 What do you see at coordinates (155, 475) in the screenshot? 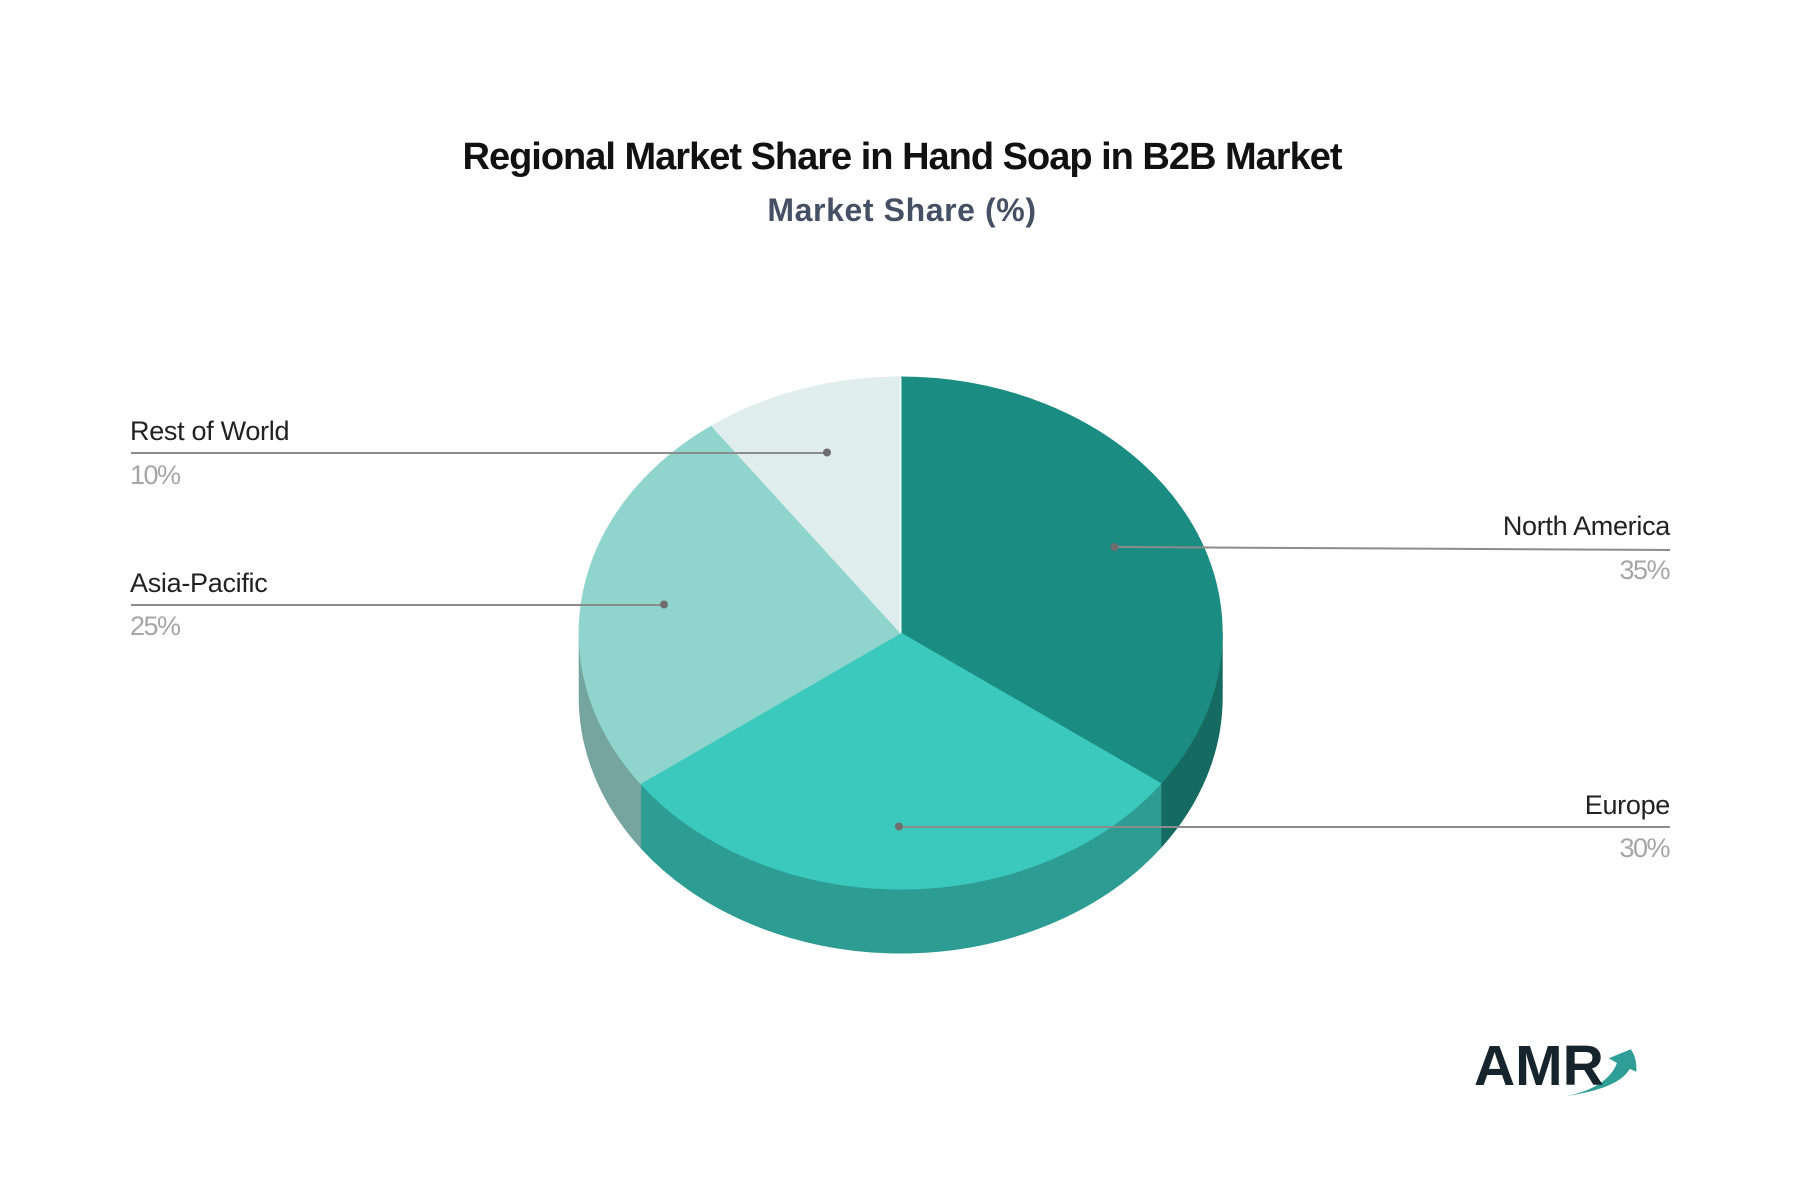
I see `svg-text: 10%` at bounding box center [155, 475].